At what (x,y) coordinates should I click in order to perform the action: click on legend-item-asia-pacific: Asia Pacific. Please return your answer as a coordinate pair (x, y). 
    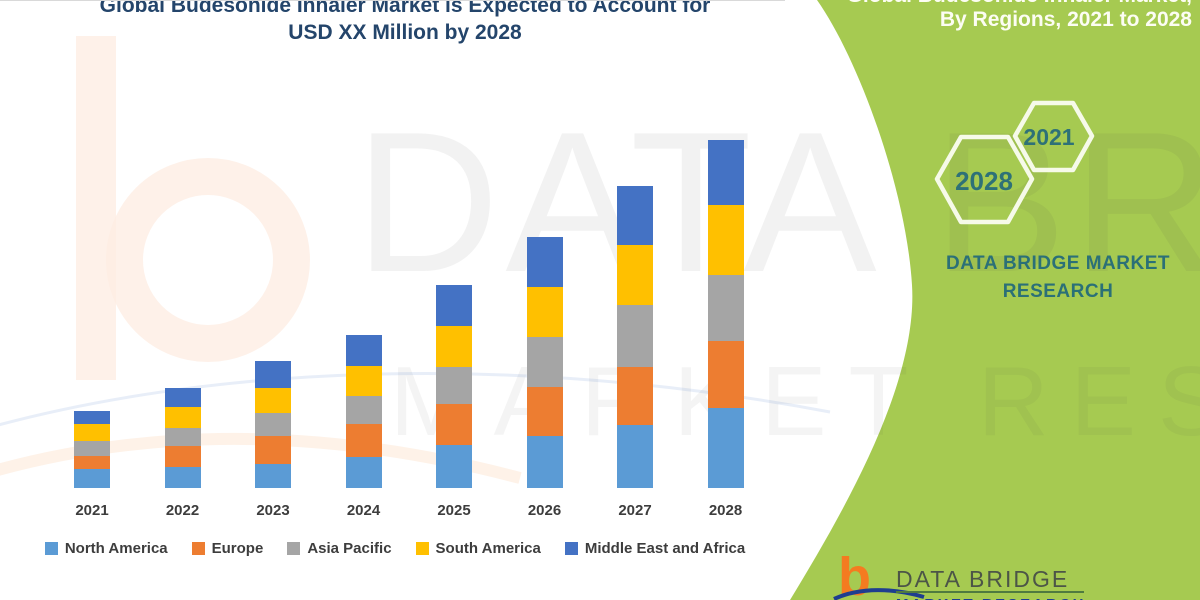
    Looking at the image, I should click on (339, 548).